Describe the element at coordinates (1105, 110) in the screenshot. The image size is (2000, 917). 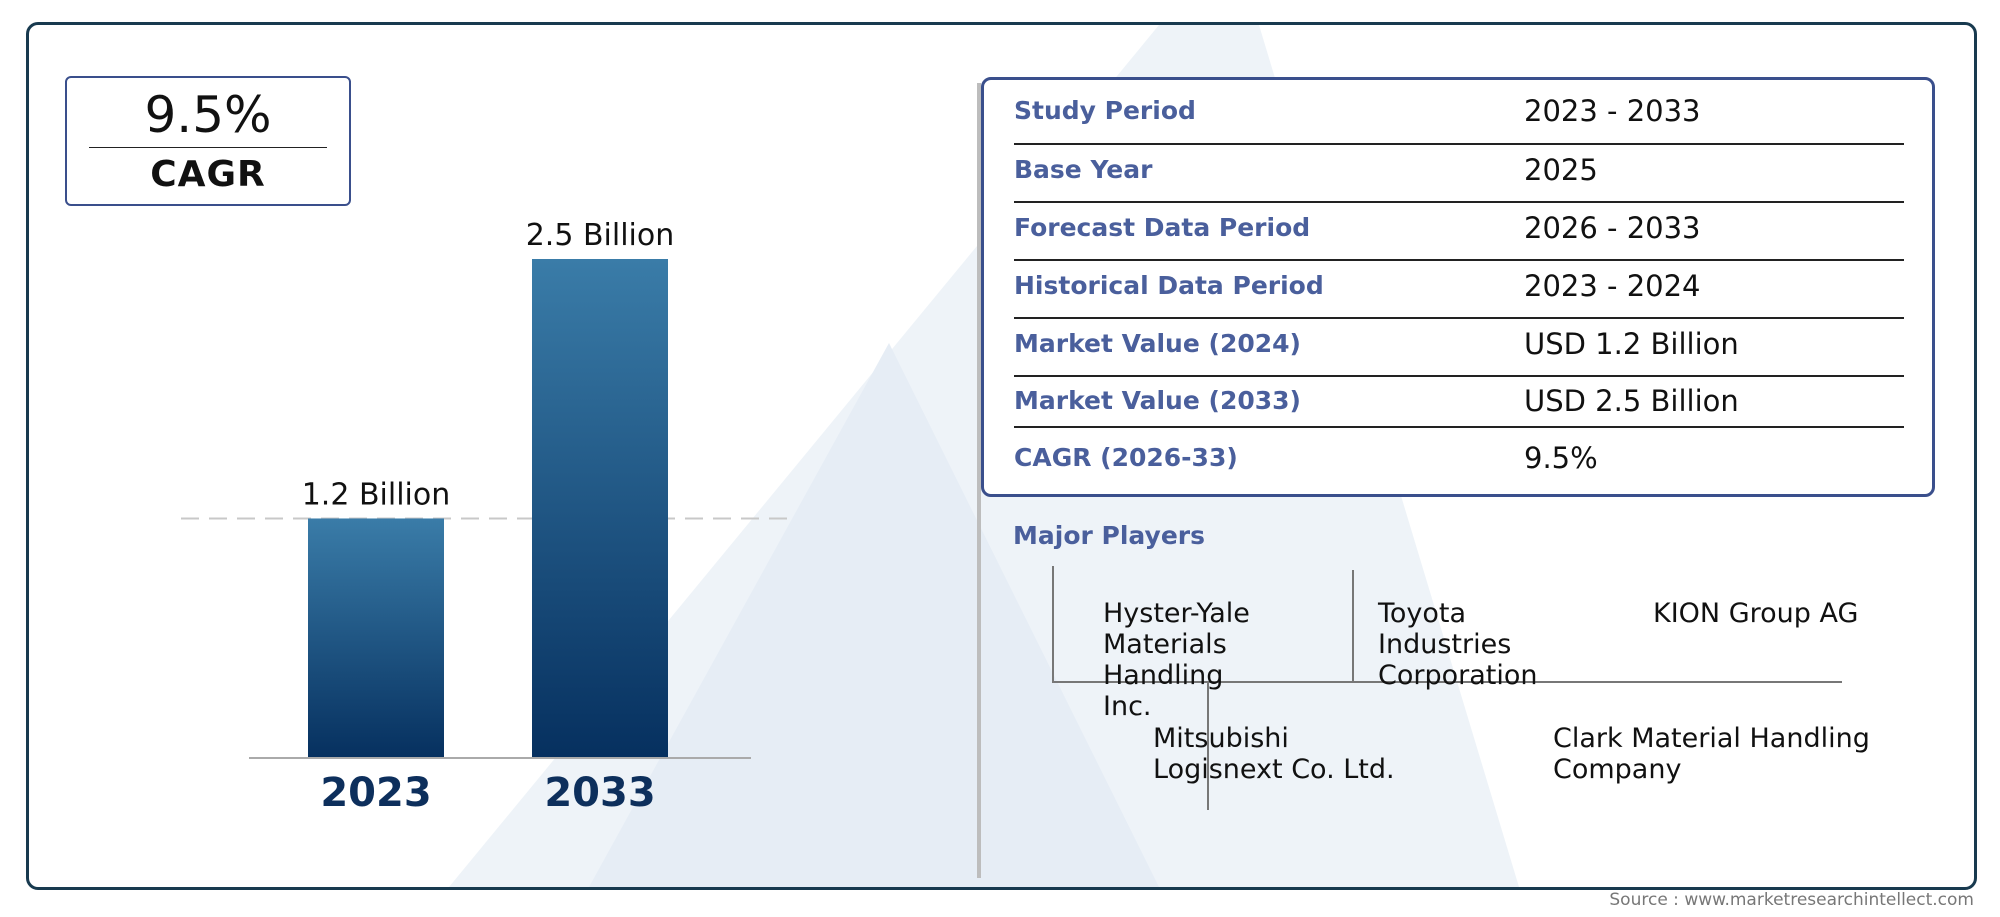
I see `info-key: Study Period` at that location.